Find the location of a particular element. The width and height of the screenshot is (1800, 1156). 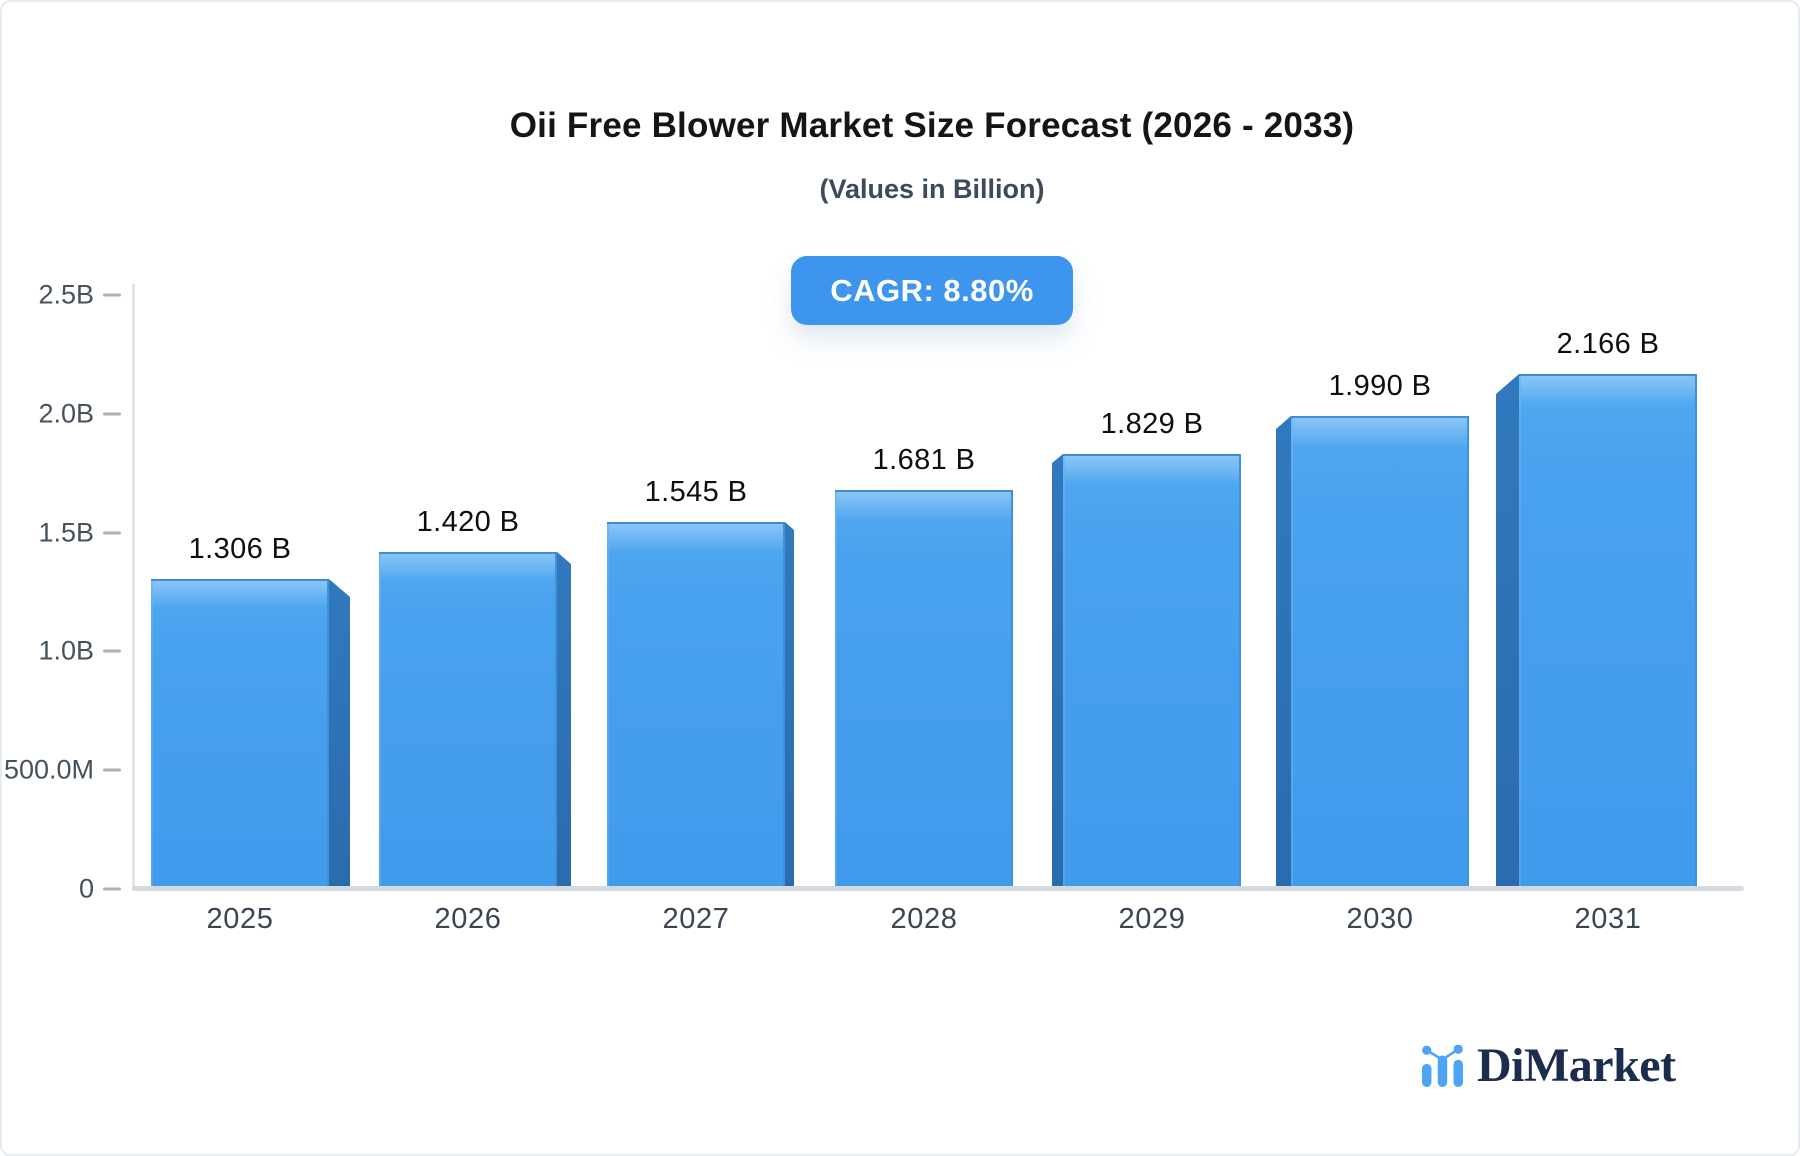

y-tick-label: 2.0B is located at coordinates (66, 413).